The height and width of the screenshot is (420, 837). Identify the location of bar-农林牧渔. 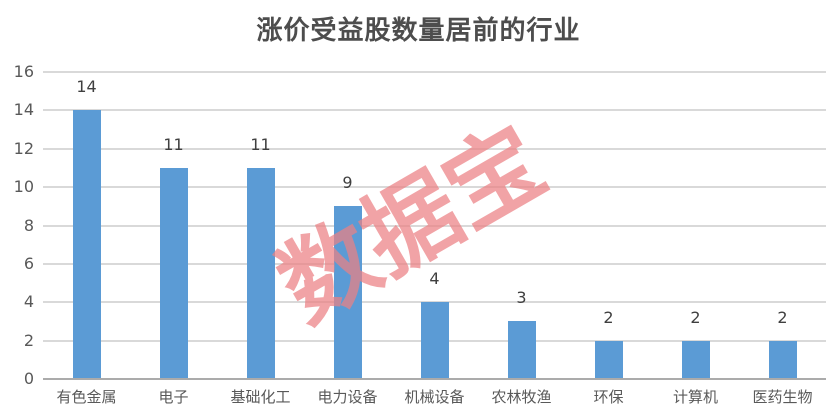
(521, 350).